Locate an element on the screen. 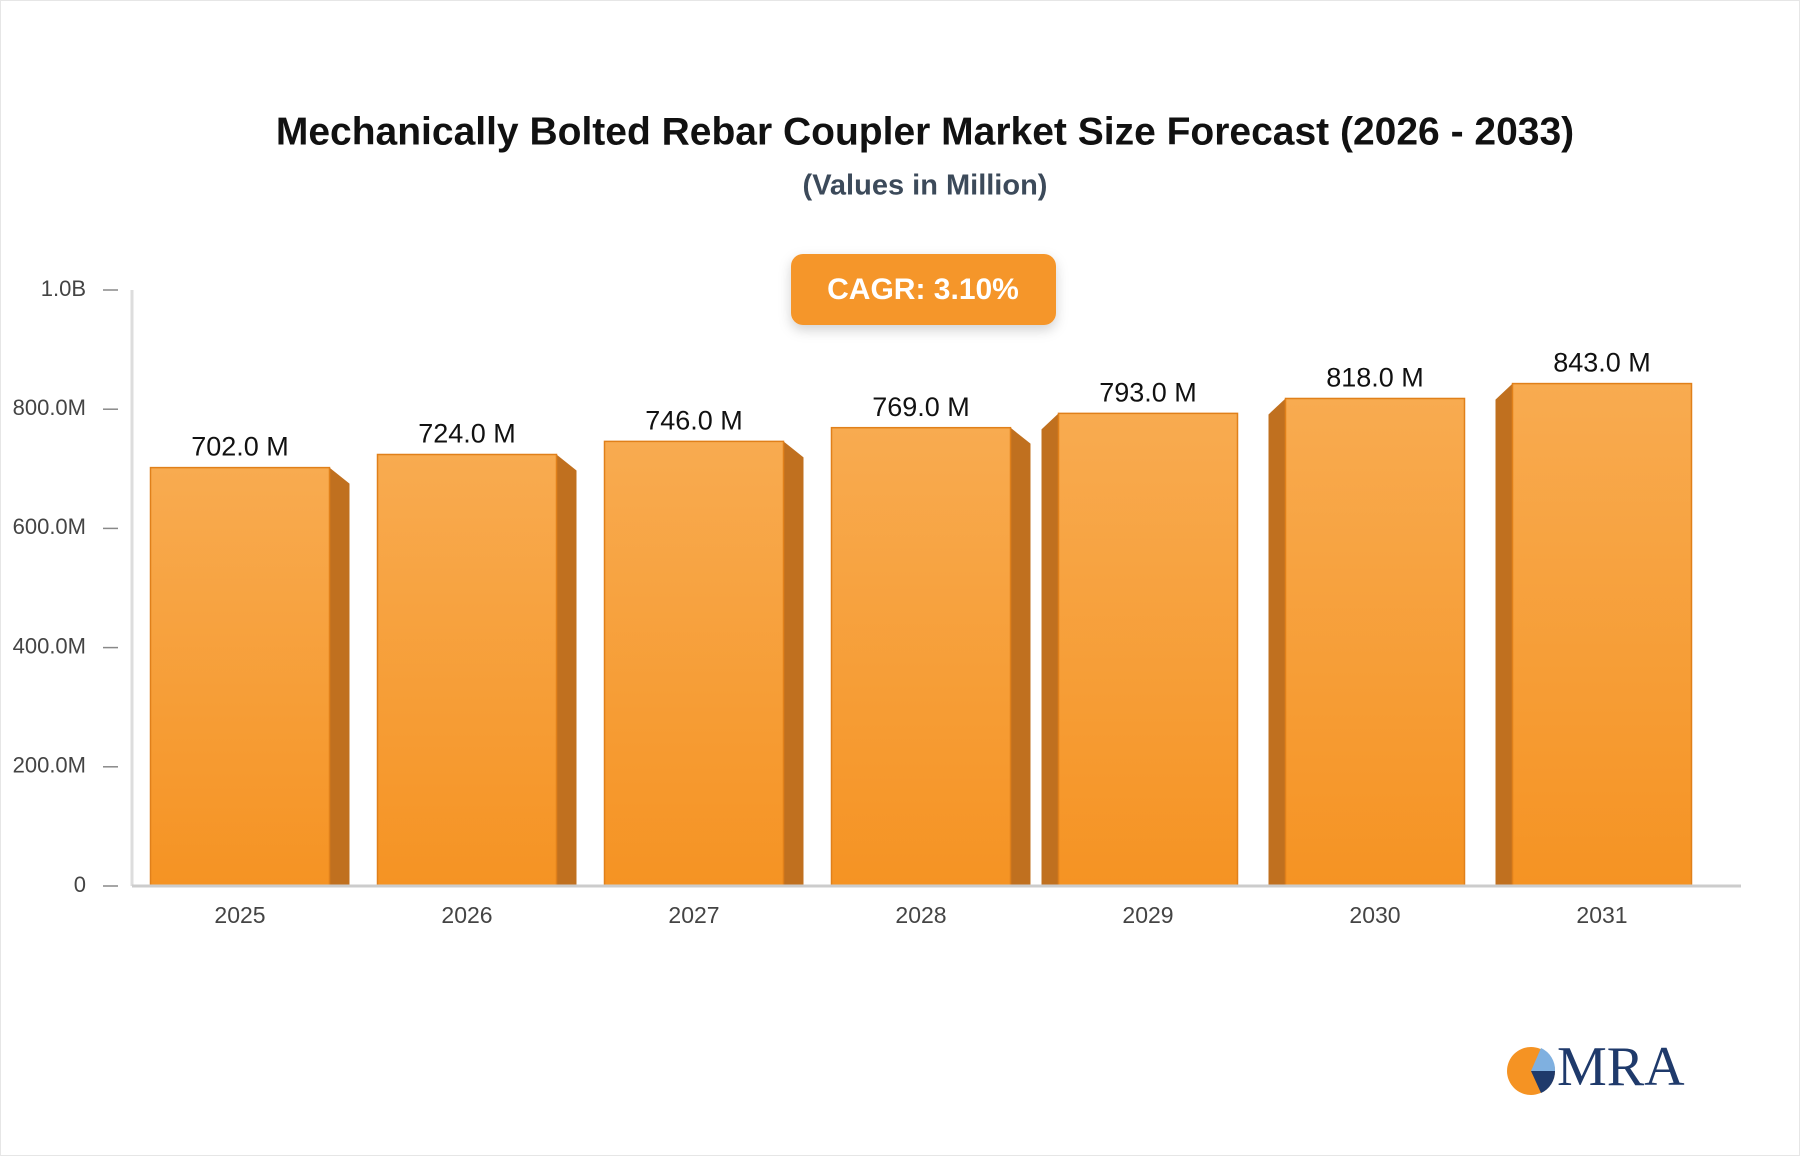 The image size is (1800, 1156). logo: MRA is located at coordinates (1596, 1067).